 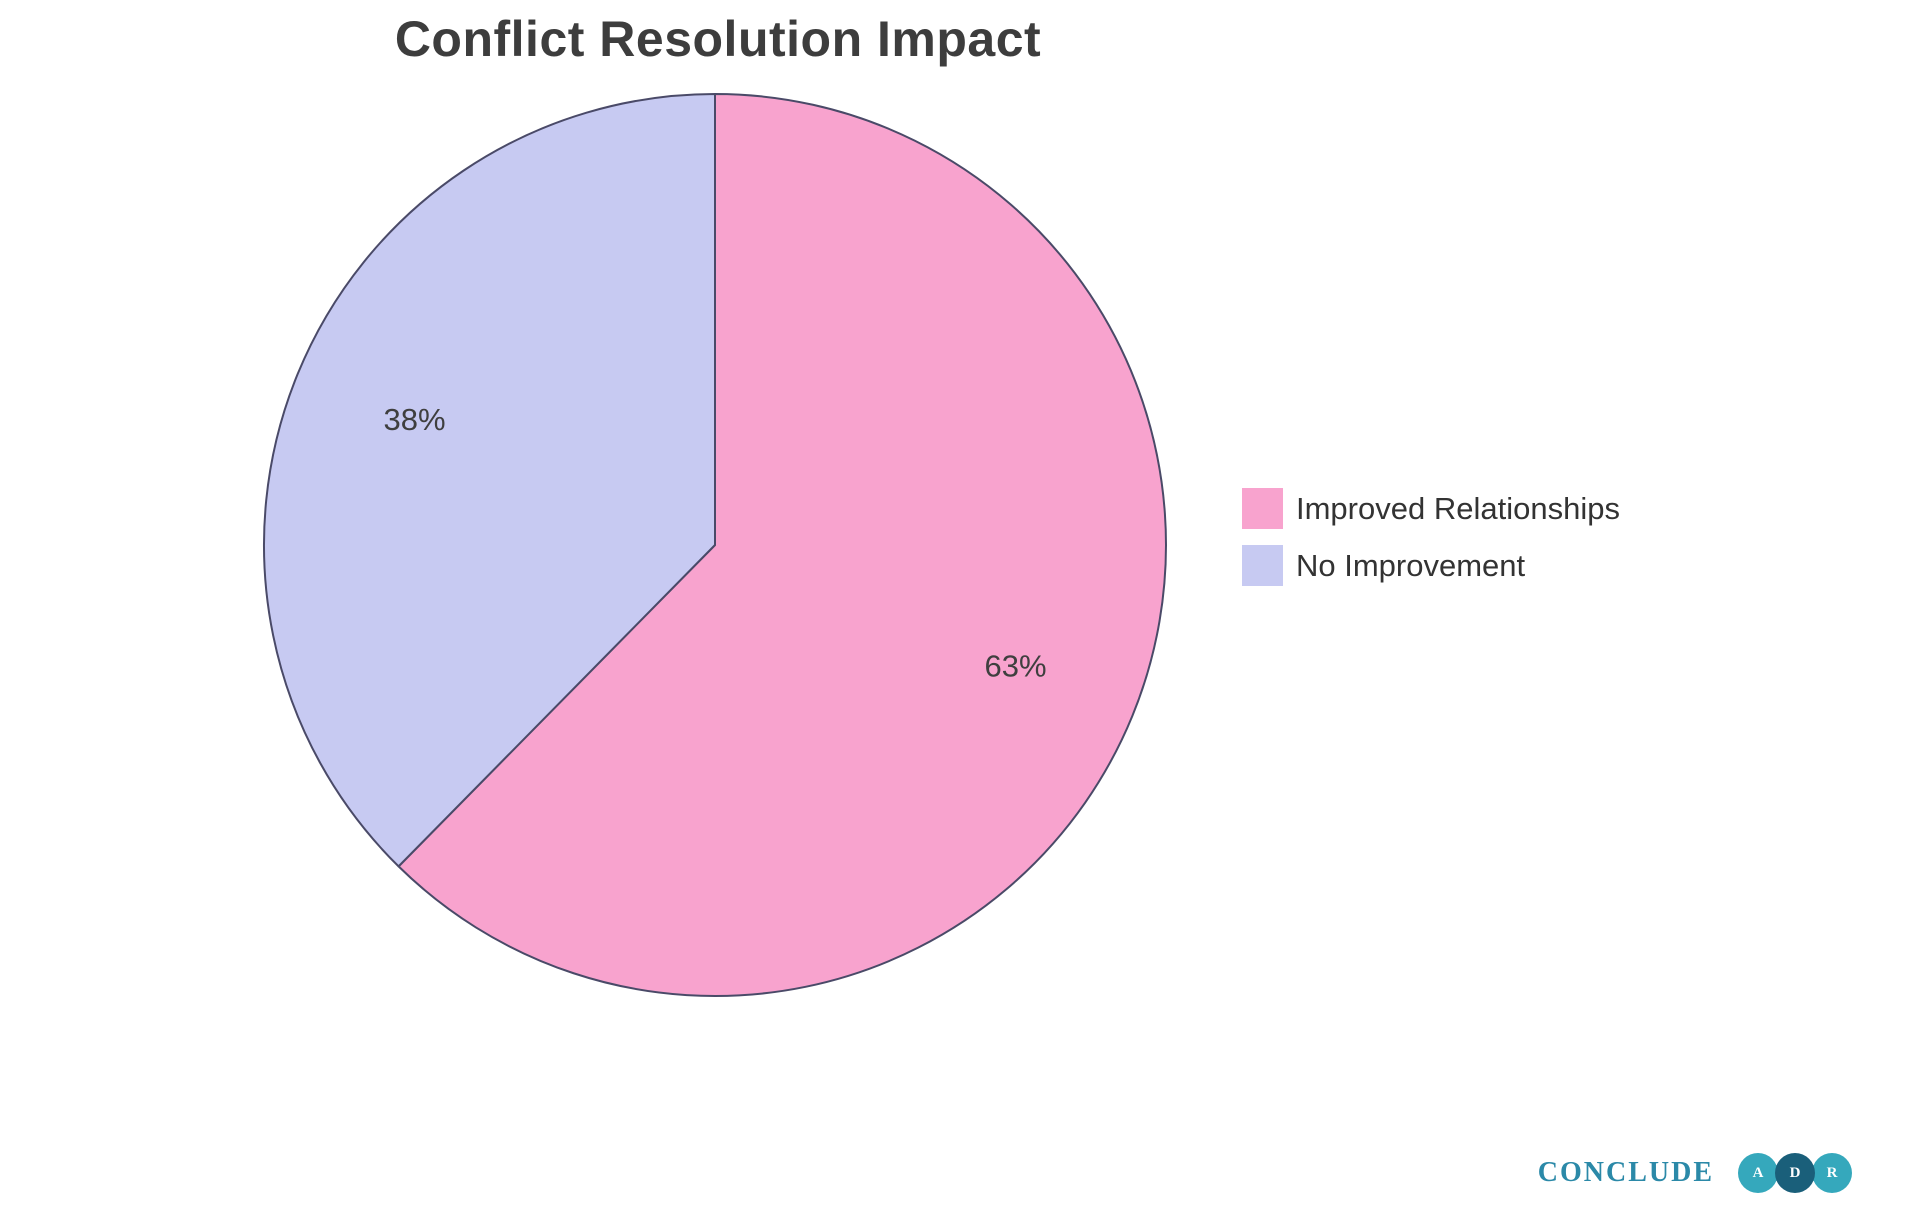 I want to click on brand-badge-r: R, so click(x=1832, y=1173).